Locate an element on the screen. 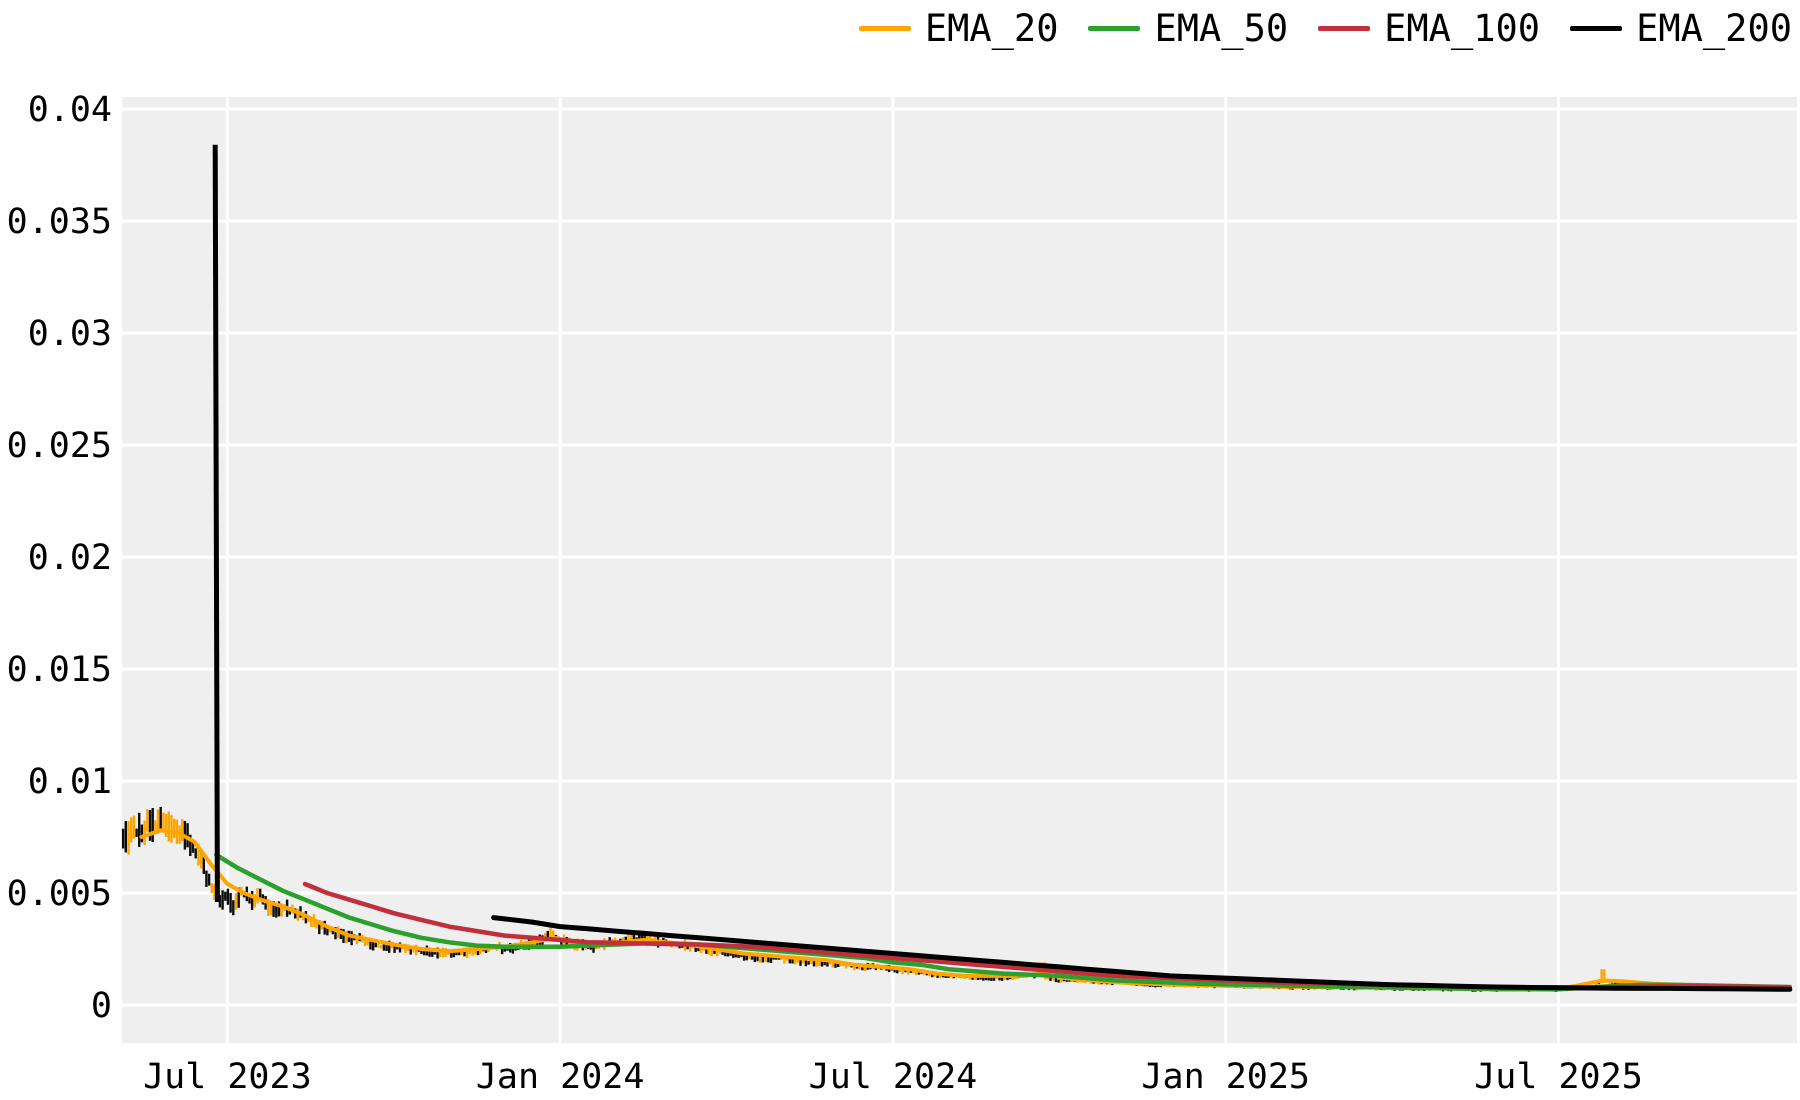 The height and width of the screenshot is (1100, 1800). legend-item-ema_50: EMA_50 is located at coordinates (1188, 28).